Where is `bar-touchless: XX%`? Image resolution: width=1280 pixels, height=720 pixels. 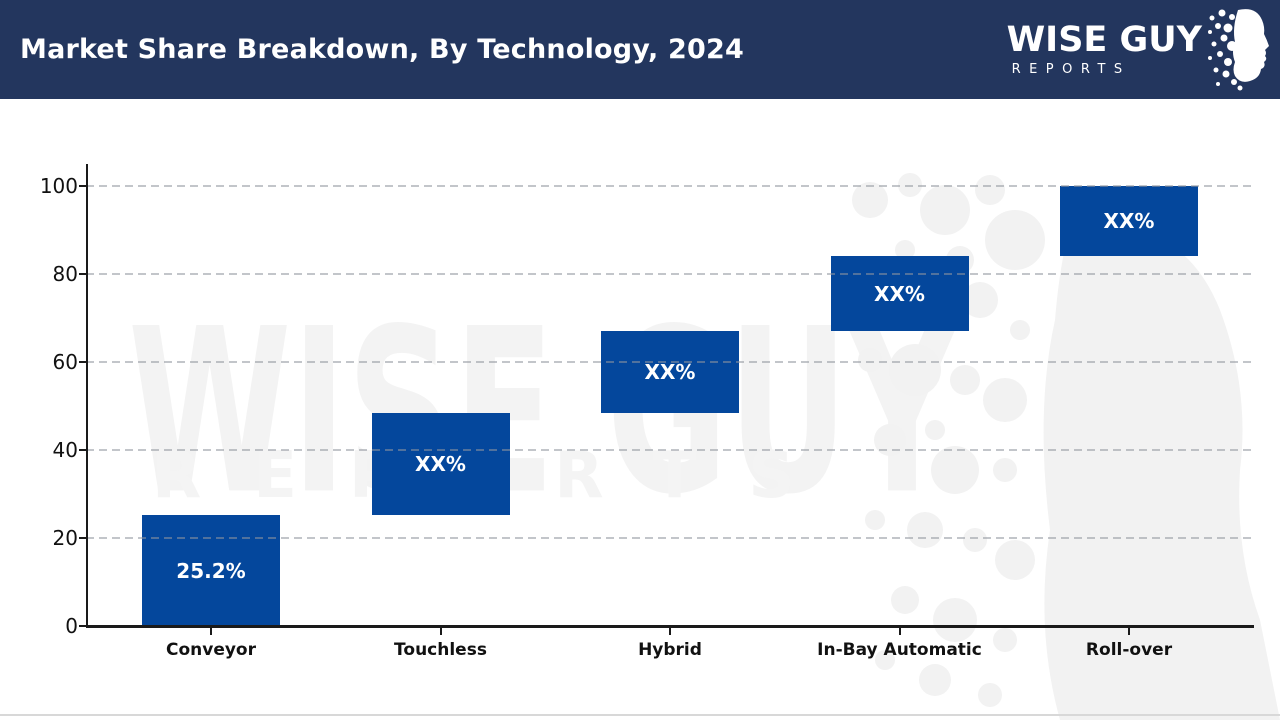
bar-touchless: XX% is located at coordinates (440, 464).